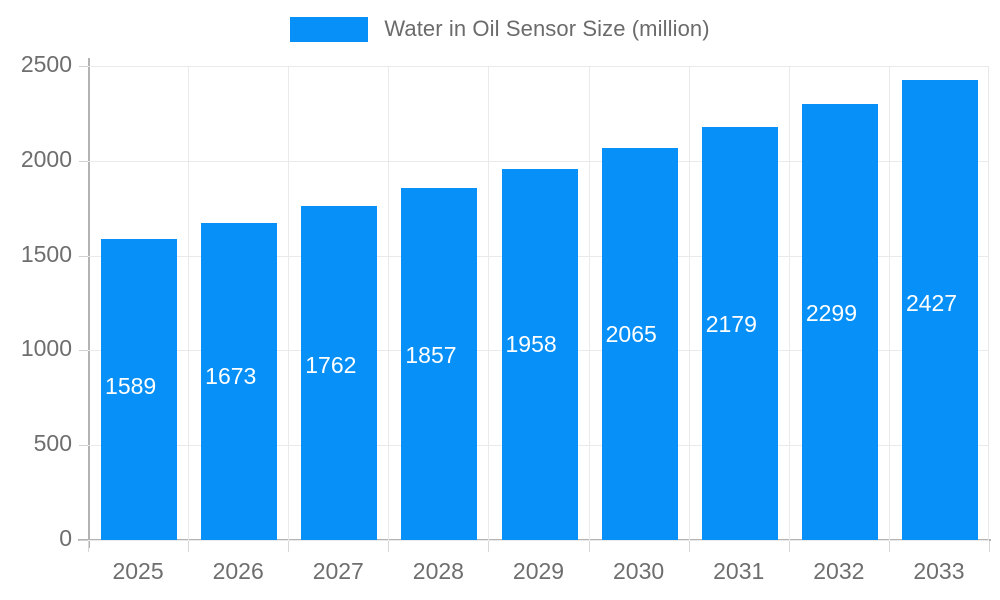 This screenshot has height=600, width=1000. What do you see at coordinates (538, 571) in the screenshot?
I see `x-tick-label: 2029` at bounding box center [538, 571].